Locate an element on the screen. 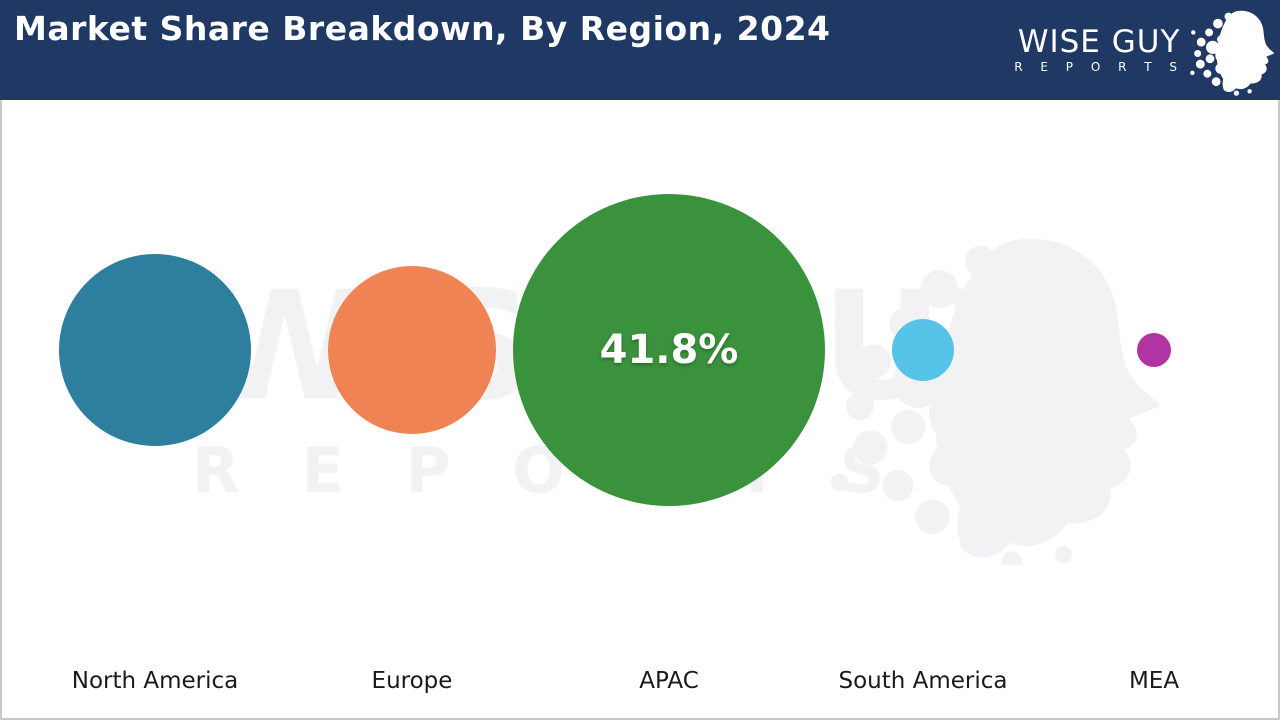  bubble-europe is located at coordinates (412, 350).